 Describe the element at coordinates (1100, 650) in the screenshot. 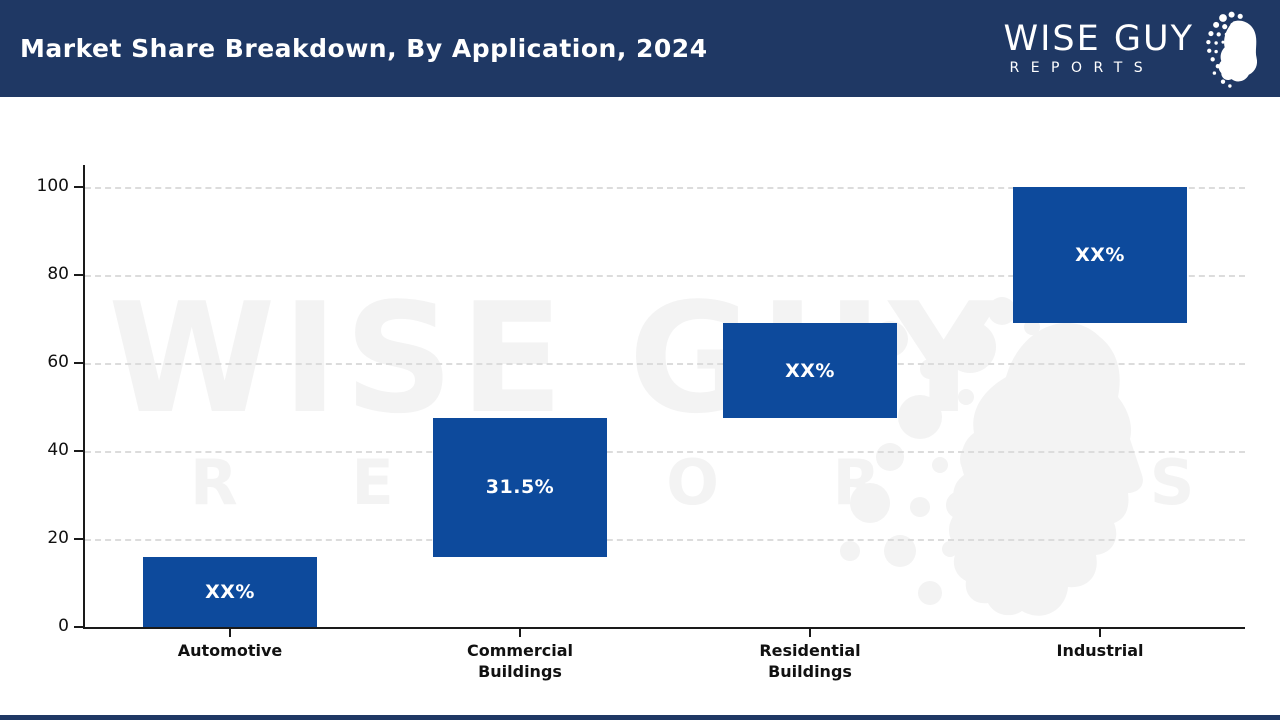

I see `category-label: Industrial` at that location.